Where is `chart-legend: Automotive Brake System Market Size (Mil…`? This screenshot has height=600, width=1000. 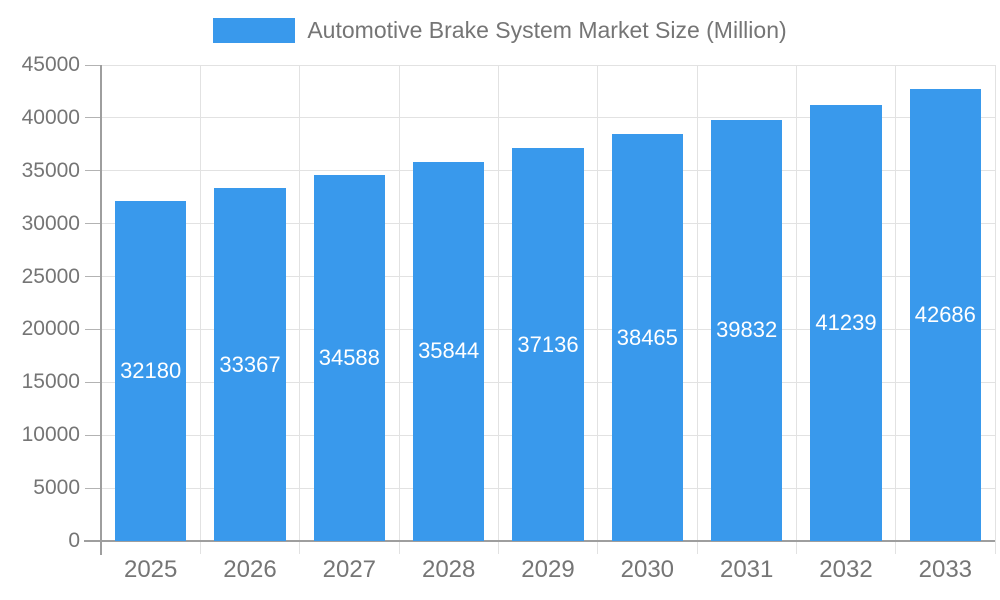
chart-legend: Automotive Brake System Market Size (Mil… is located at coordinates (500, 30).